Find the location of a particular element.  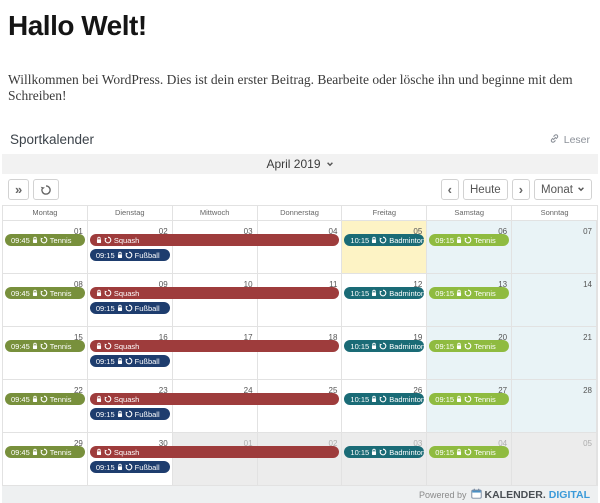

date-number: 01 is located at coordinates (78, 231).